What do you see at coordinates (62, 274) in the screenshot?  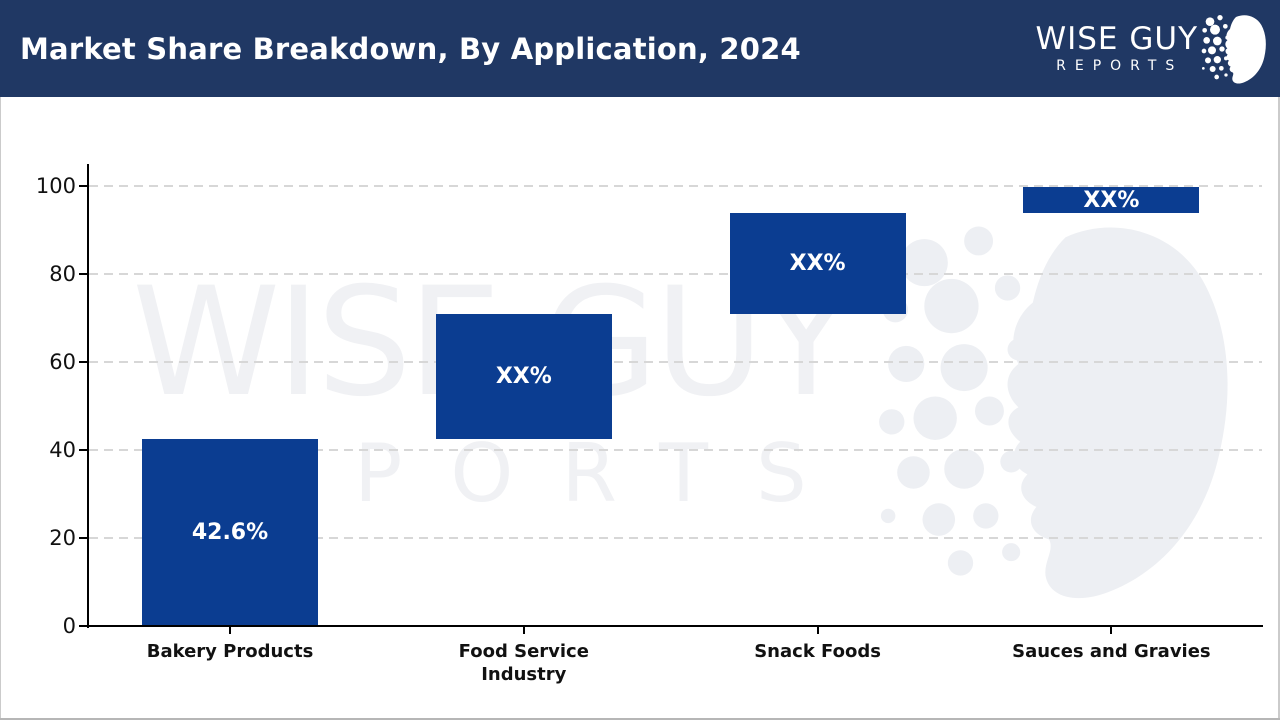 I see `y-tick-label: 80` at bounding box center [62, 274].